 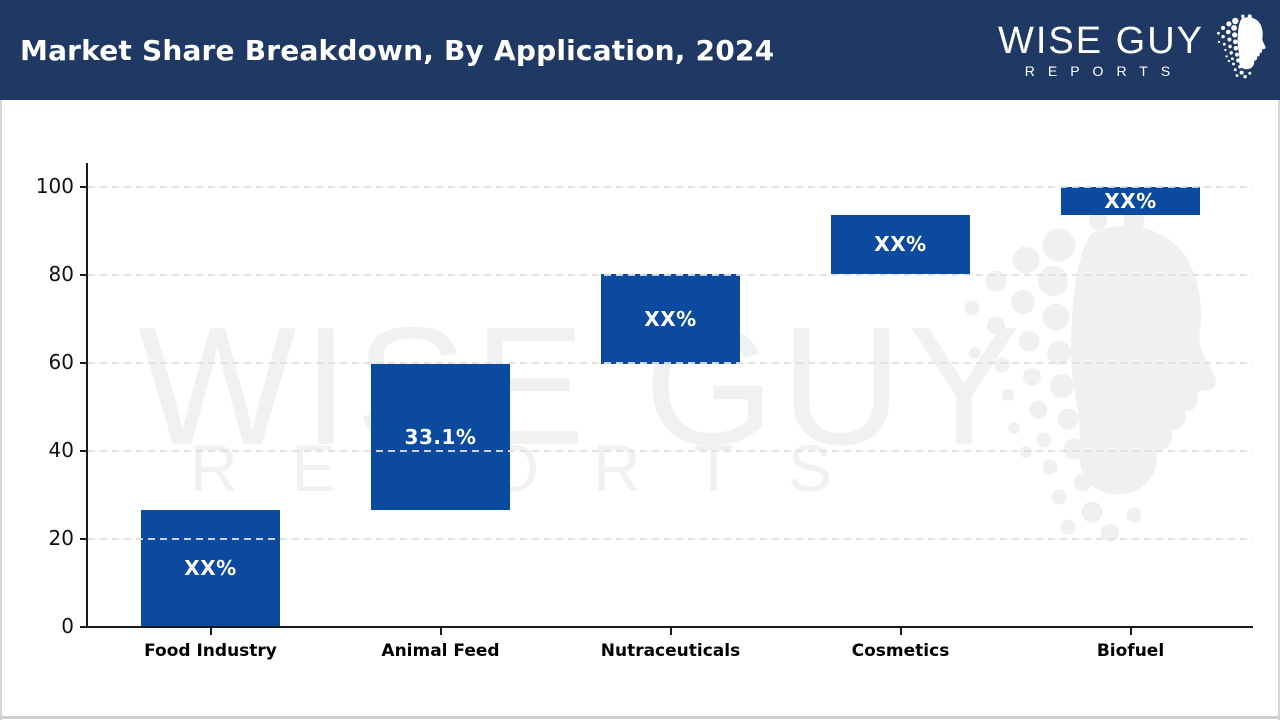 I want to click on page-border-left, so click(x=1, y=410).